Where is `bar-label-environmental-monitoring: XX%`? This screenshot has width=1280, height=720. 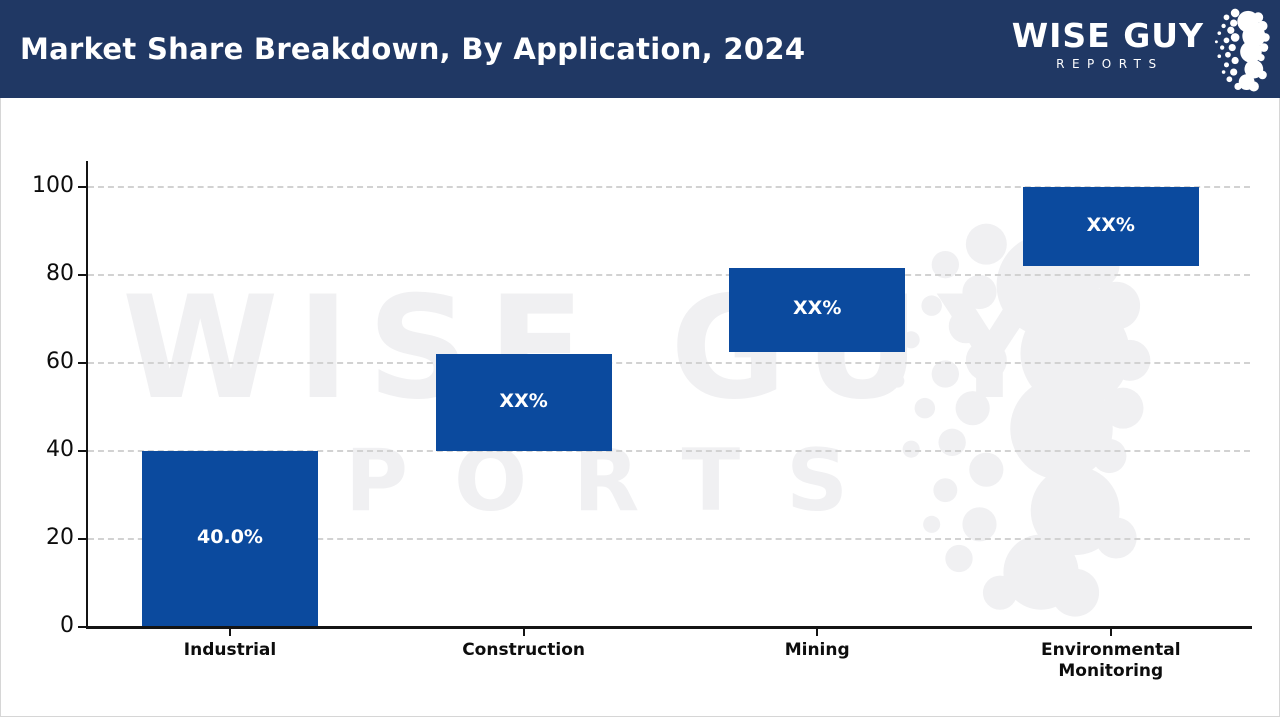 bar-label-environmental-monitoring: XX% is located at coordinates (1110, 224).